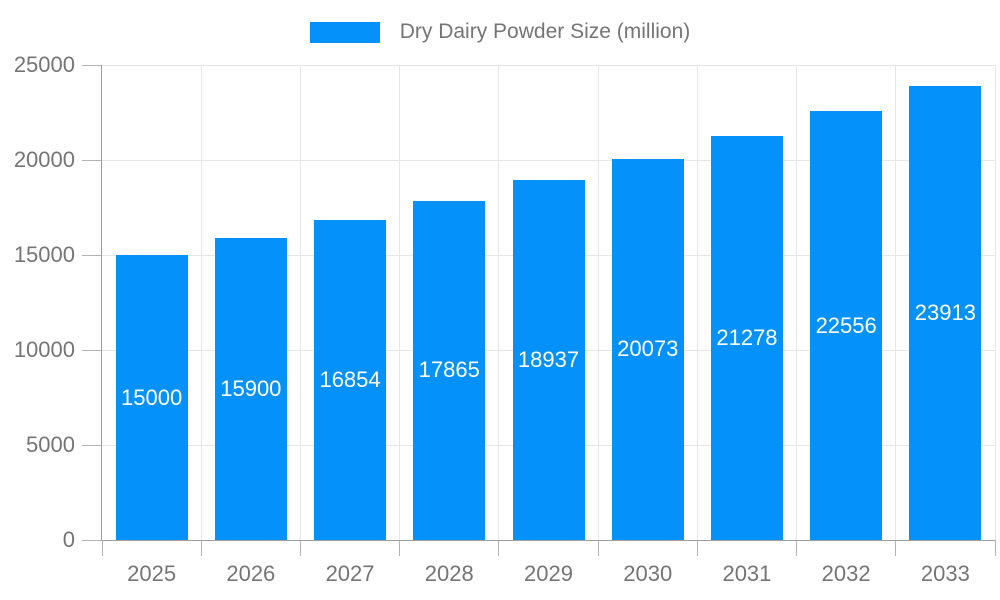  Describe the element at coordinates (945, 573) in the screenshot. I see `x-tick-label: 2033` at that location.